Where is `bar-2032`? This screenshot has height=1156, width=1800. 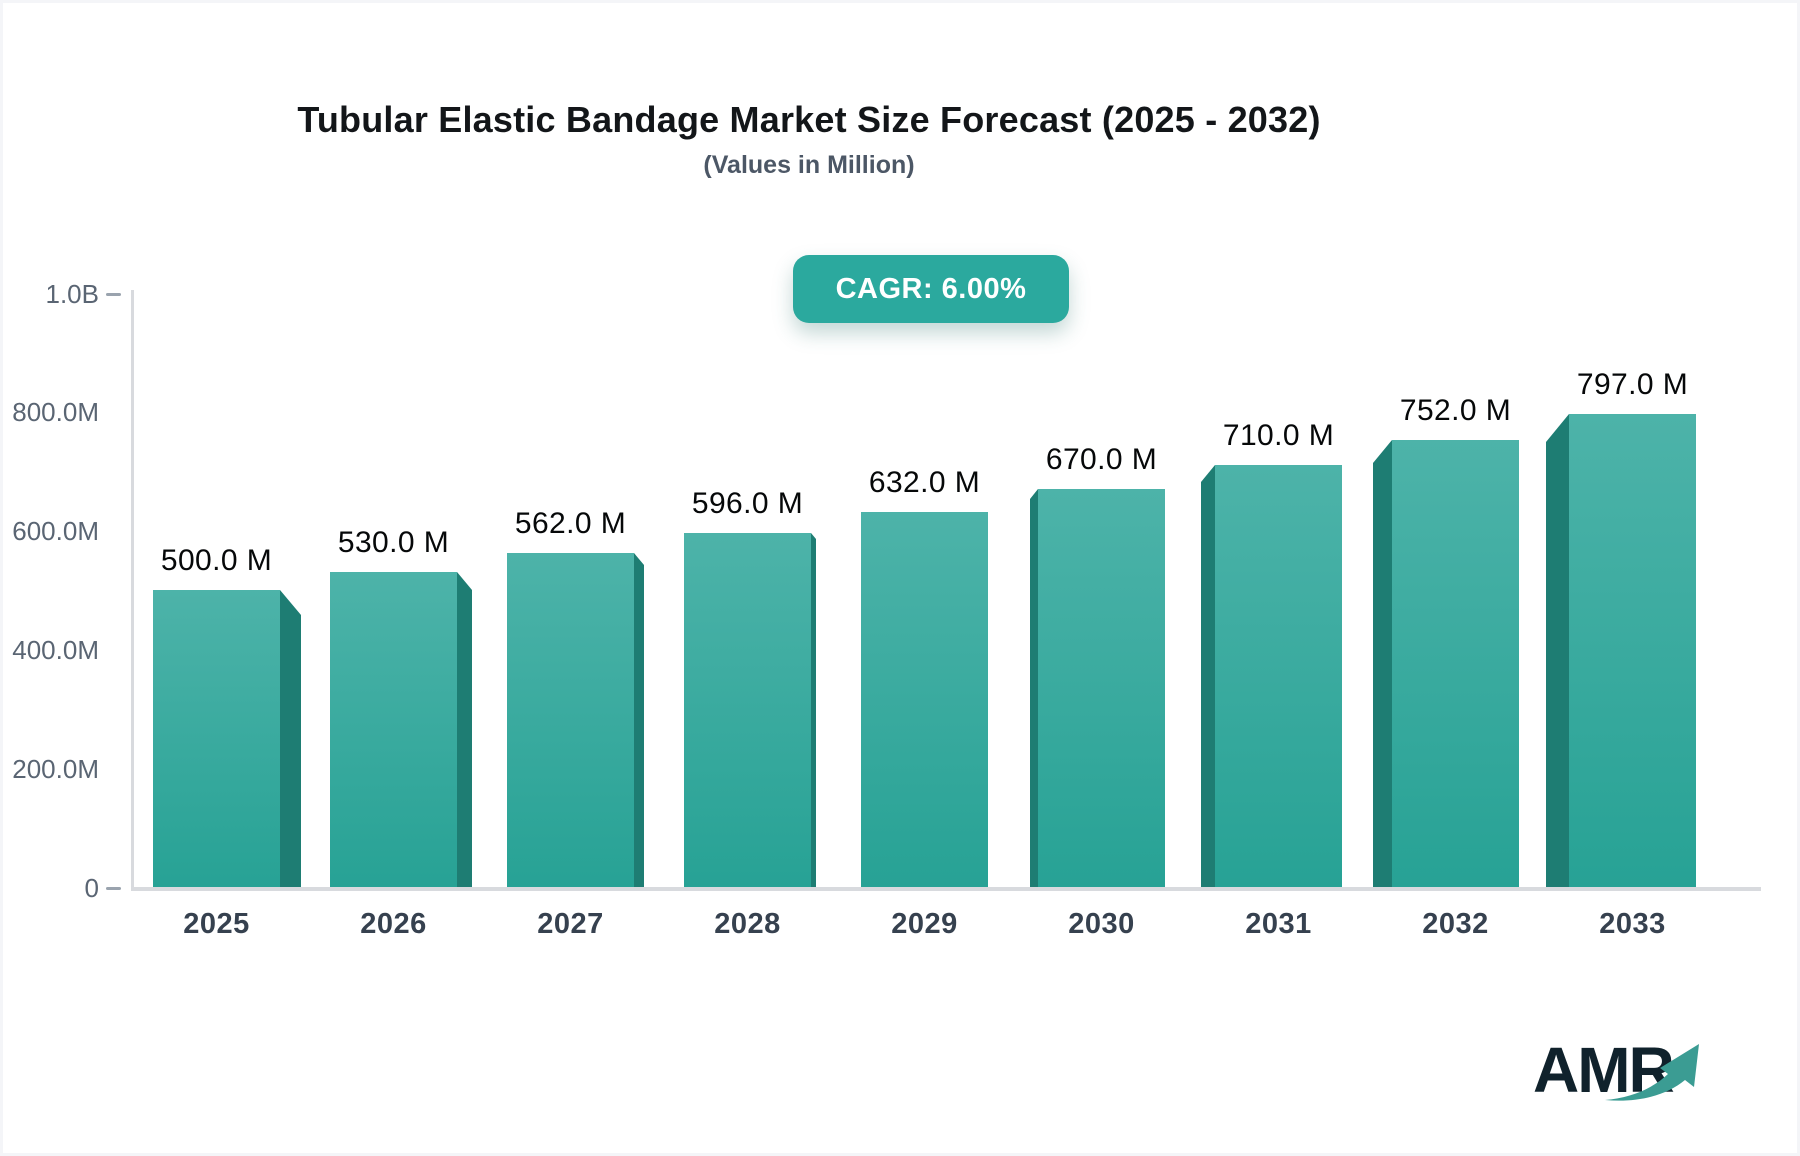
bar-2032 is located at coordinates (1455, 663).